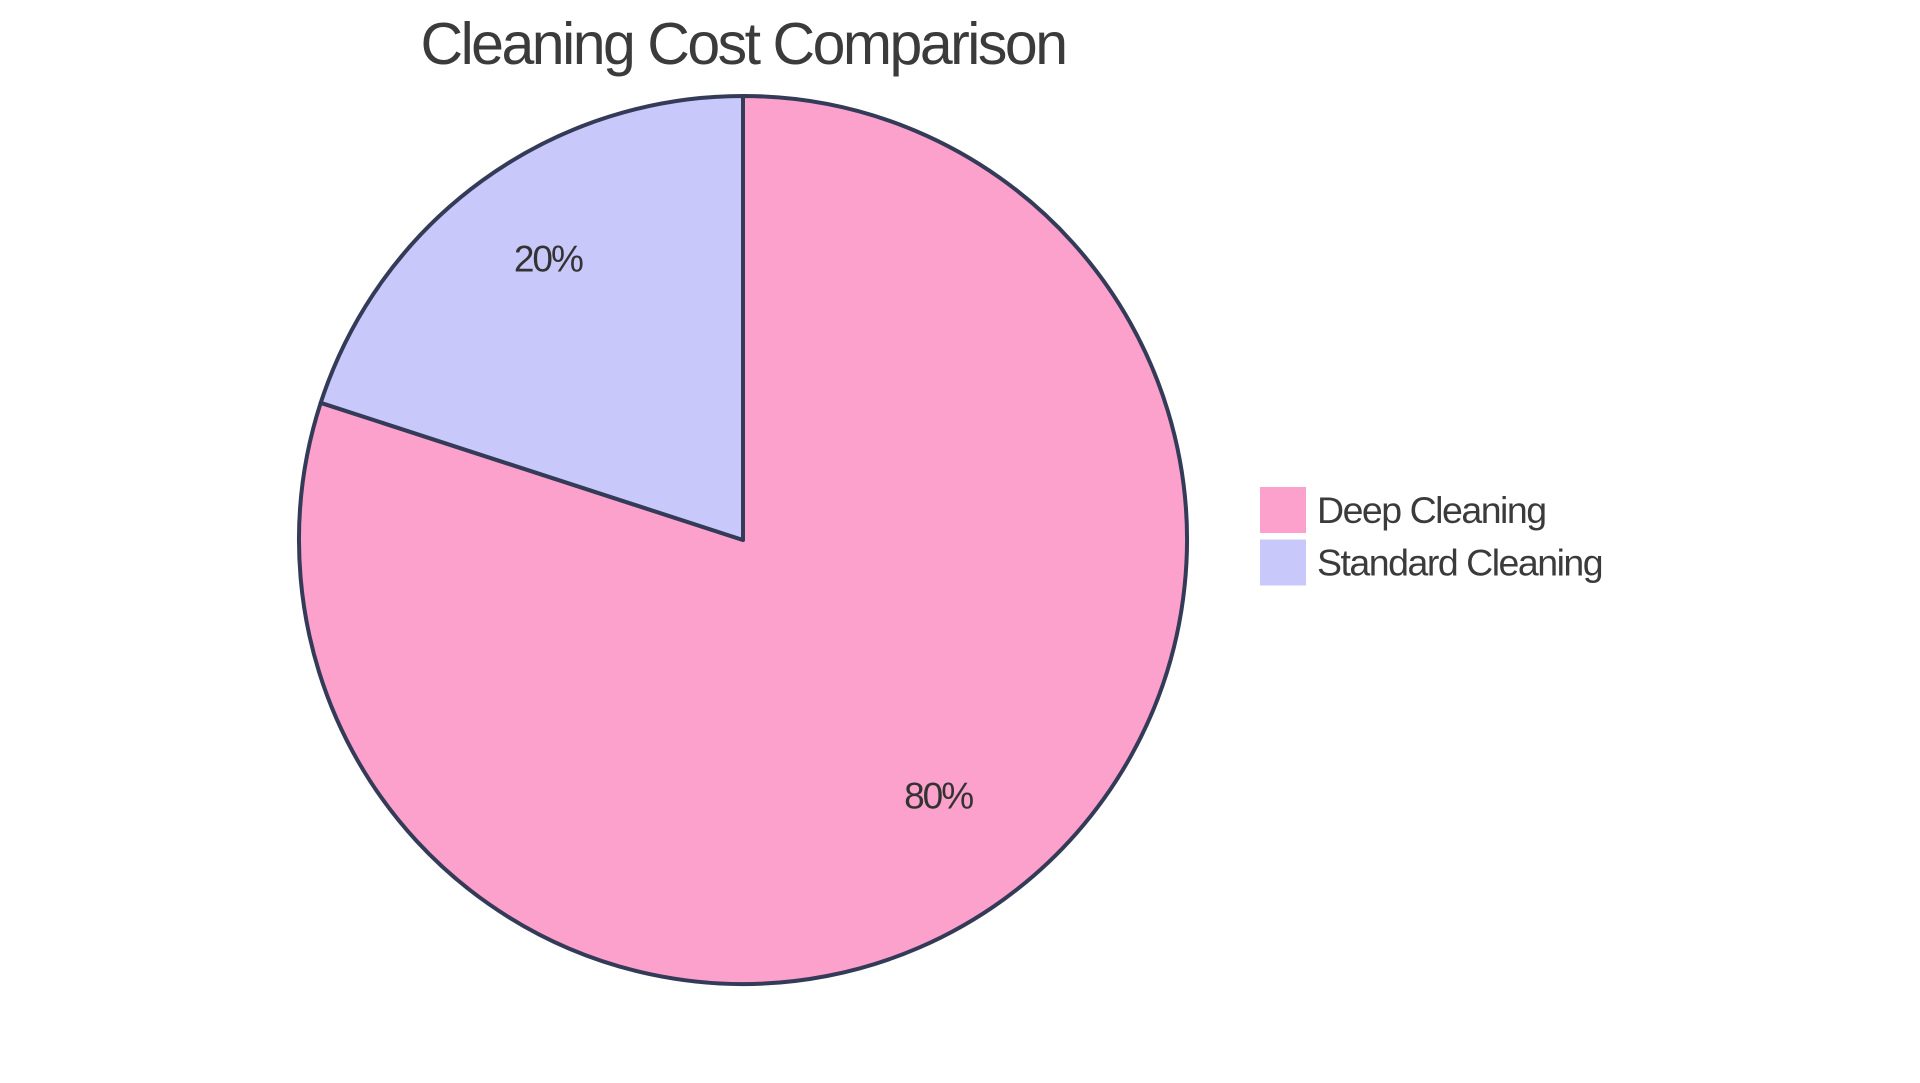 The height and width of the screenshot is (1083, 1920). What do you see at coordinates (1431, 510) in the screenshot?
I see `legend-label-deep-cleaning: Deep Cleaning` at bounding box center [1431, 510].